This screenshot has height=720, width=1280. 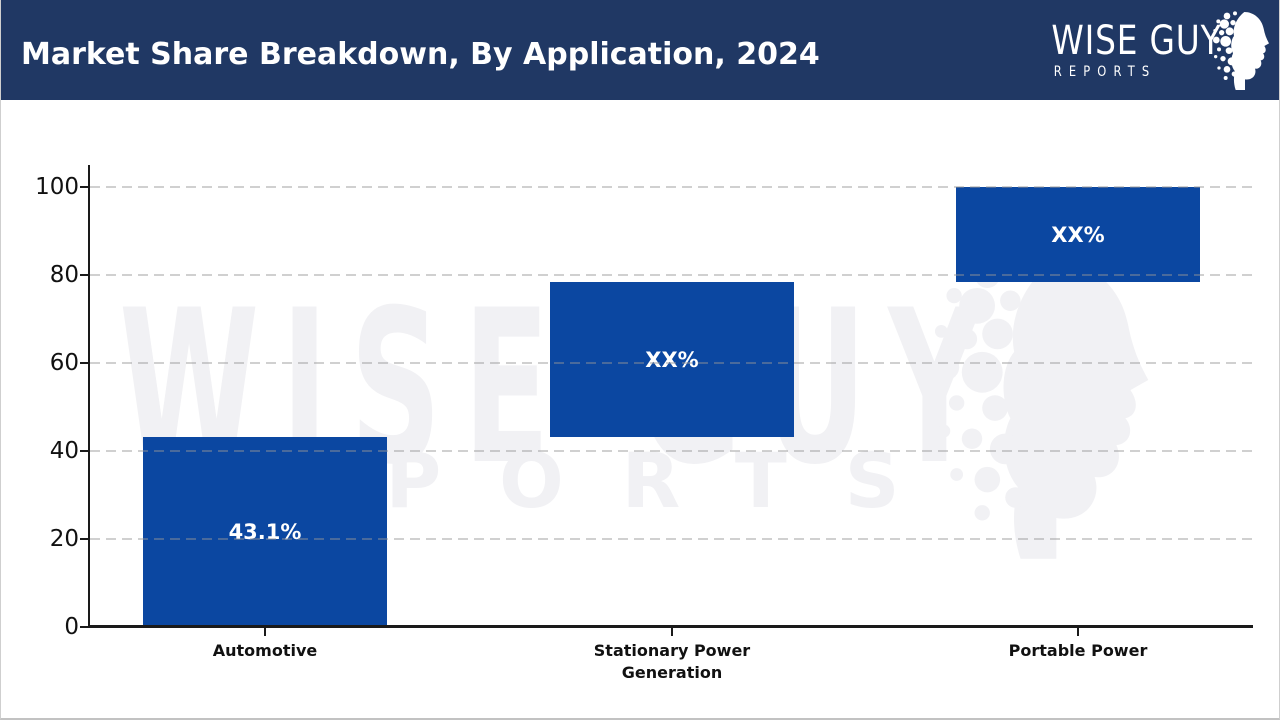 I want to click on y-axis-line, so click(x=89, y=396).